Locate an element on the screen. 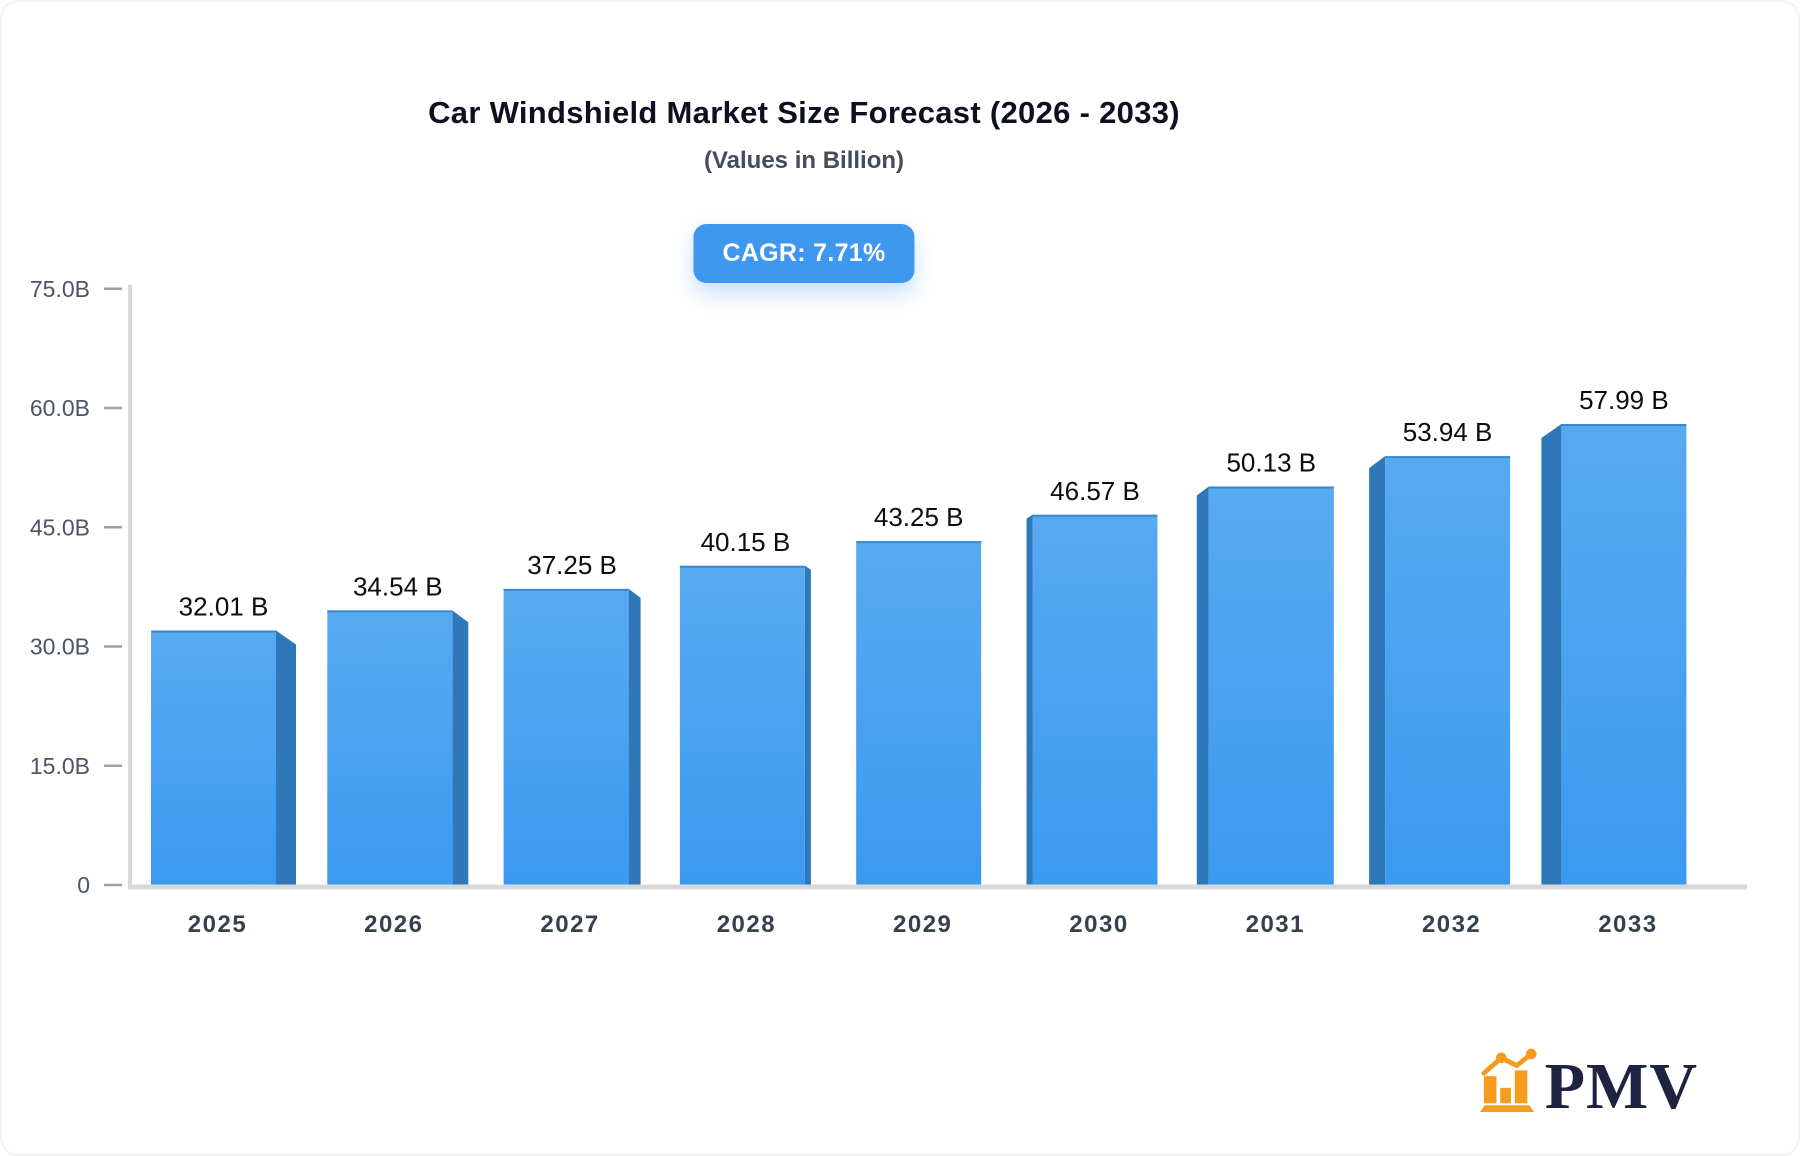 Image resolution: width=1800 pixels, height=1156 pixels. bar-side-2032 is located at coordinates (1377, 671).